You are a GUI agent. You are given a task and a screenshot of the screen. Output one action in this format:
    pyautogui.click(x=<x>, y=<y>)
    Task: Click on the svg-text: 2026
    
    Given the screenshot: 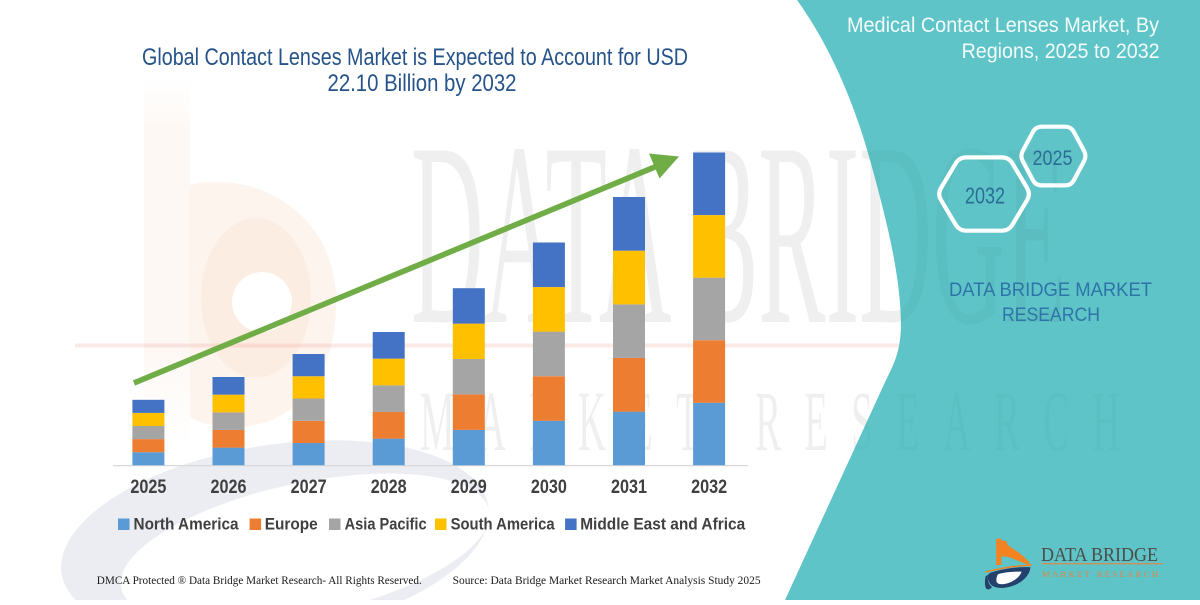 What is the action you would take?
    pyautogui.click(x=229, y=487)
    